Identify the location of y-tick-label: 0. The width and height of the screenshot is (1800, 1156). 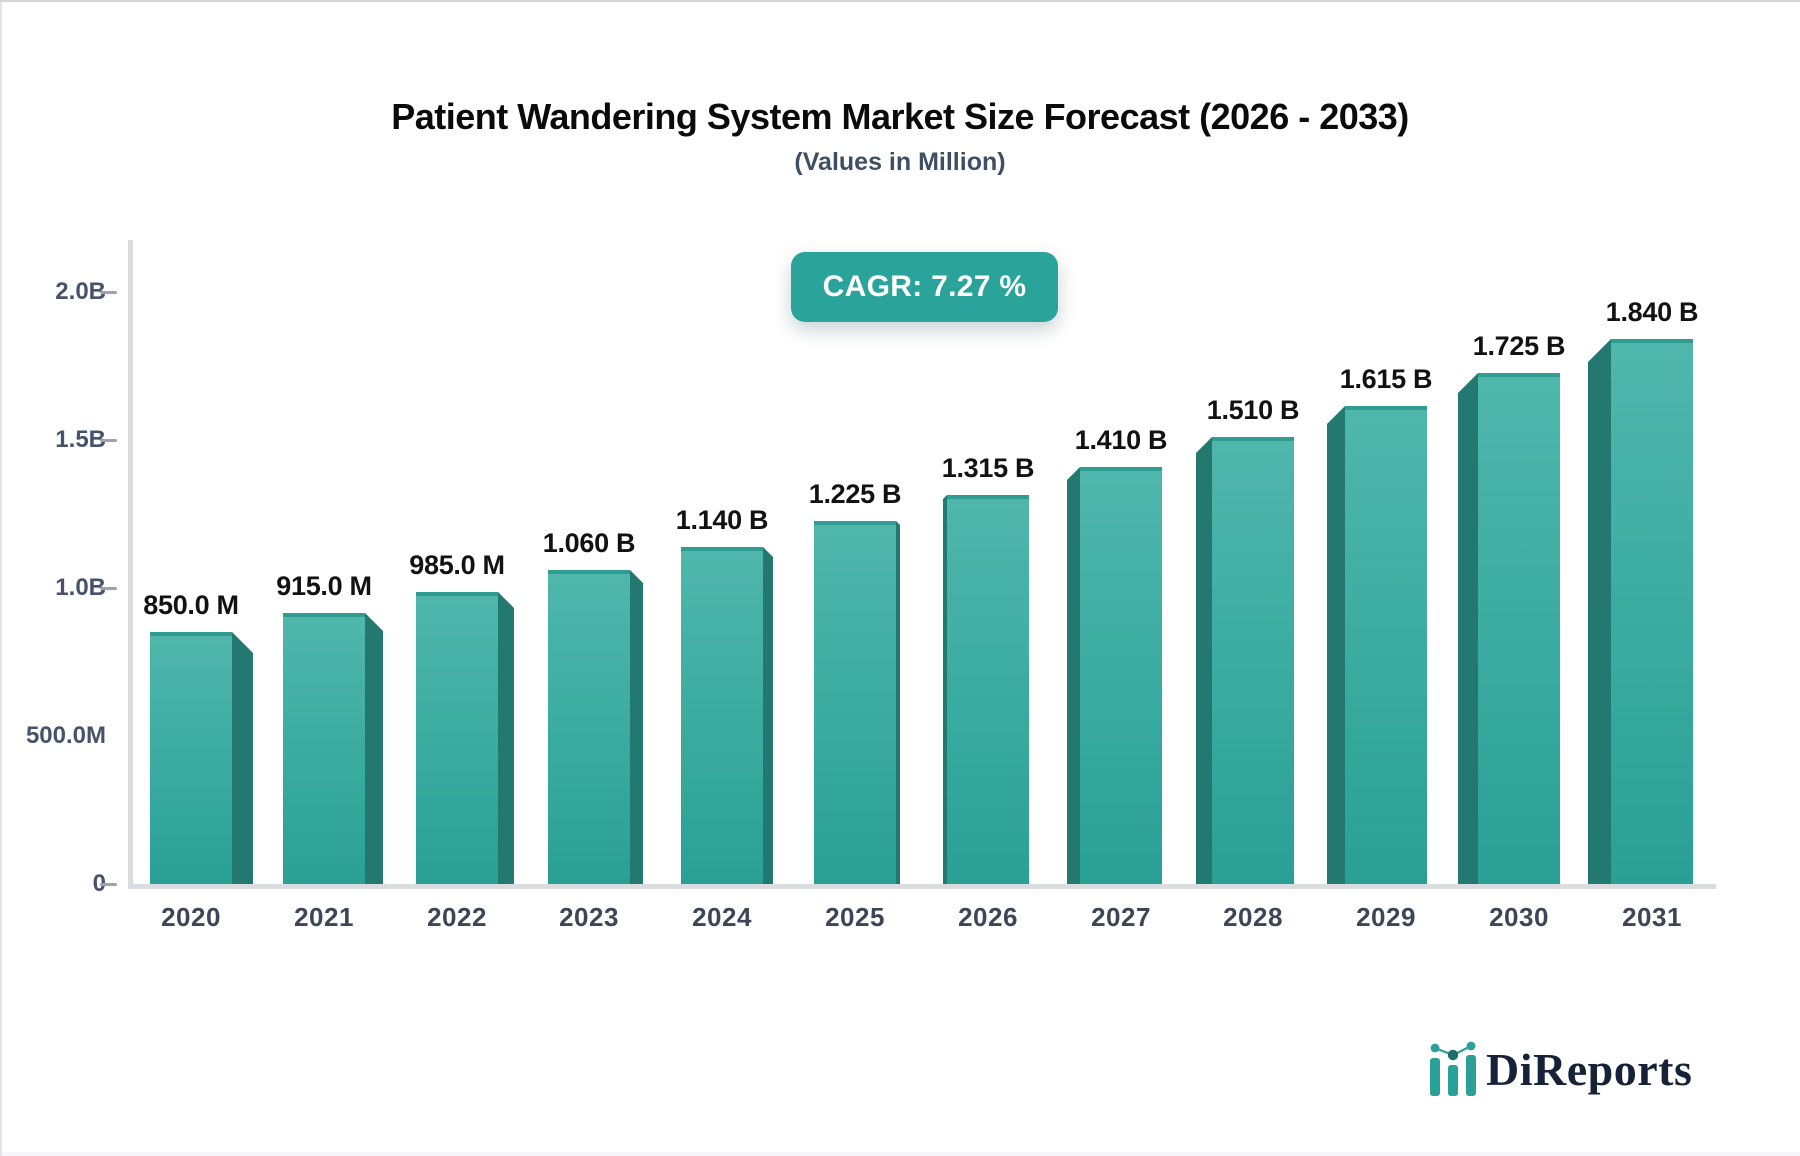
(56, 884).